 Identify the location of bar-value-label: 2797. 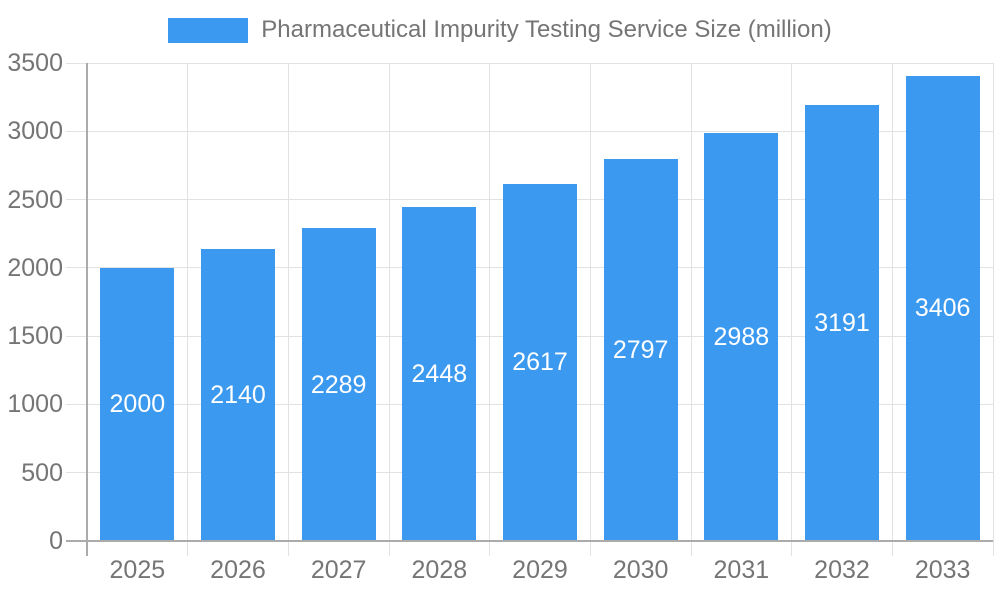
(640, 350).